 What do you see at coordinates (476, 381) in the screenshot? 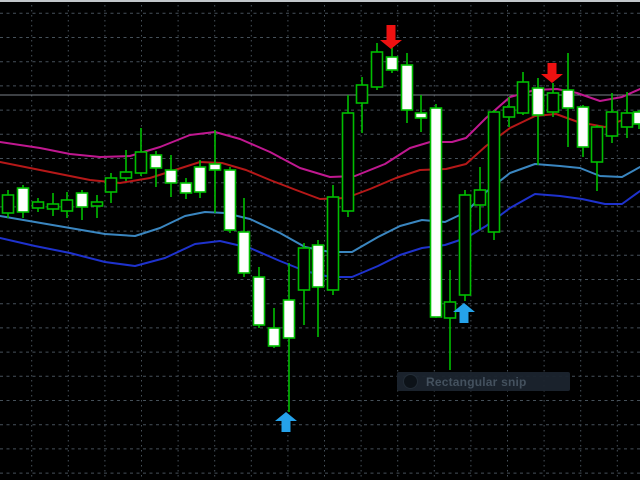
I see `snip-tooltip-label: Rectangular snip` at bounding box center [476, 381].